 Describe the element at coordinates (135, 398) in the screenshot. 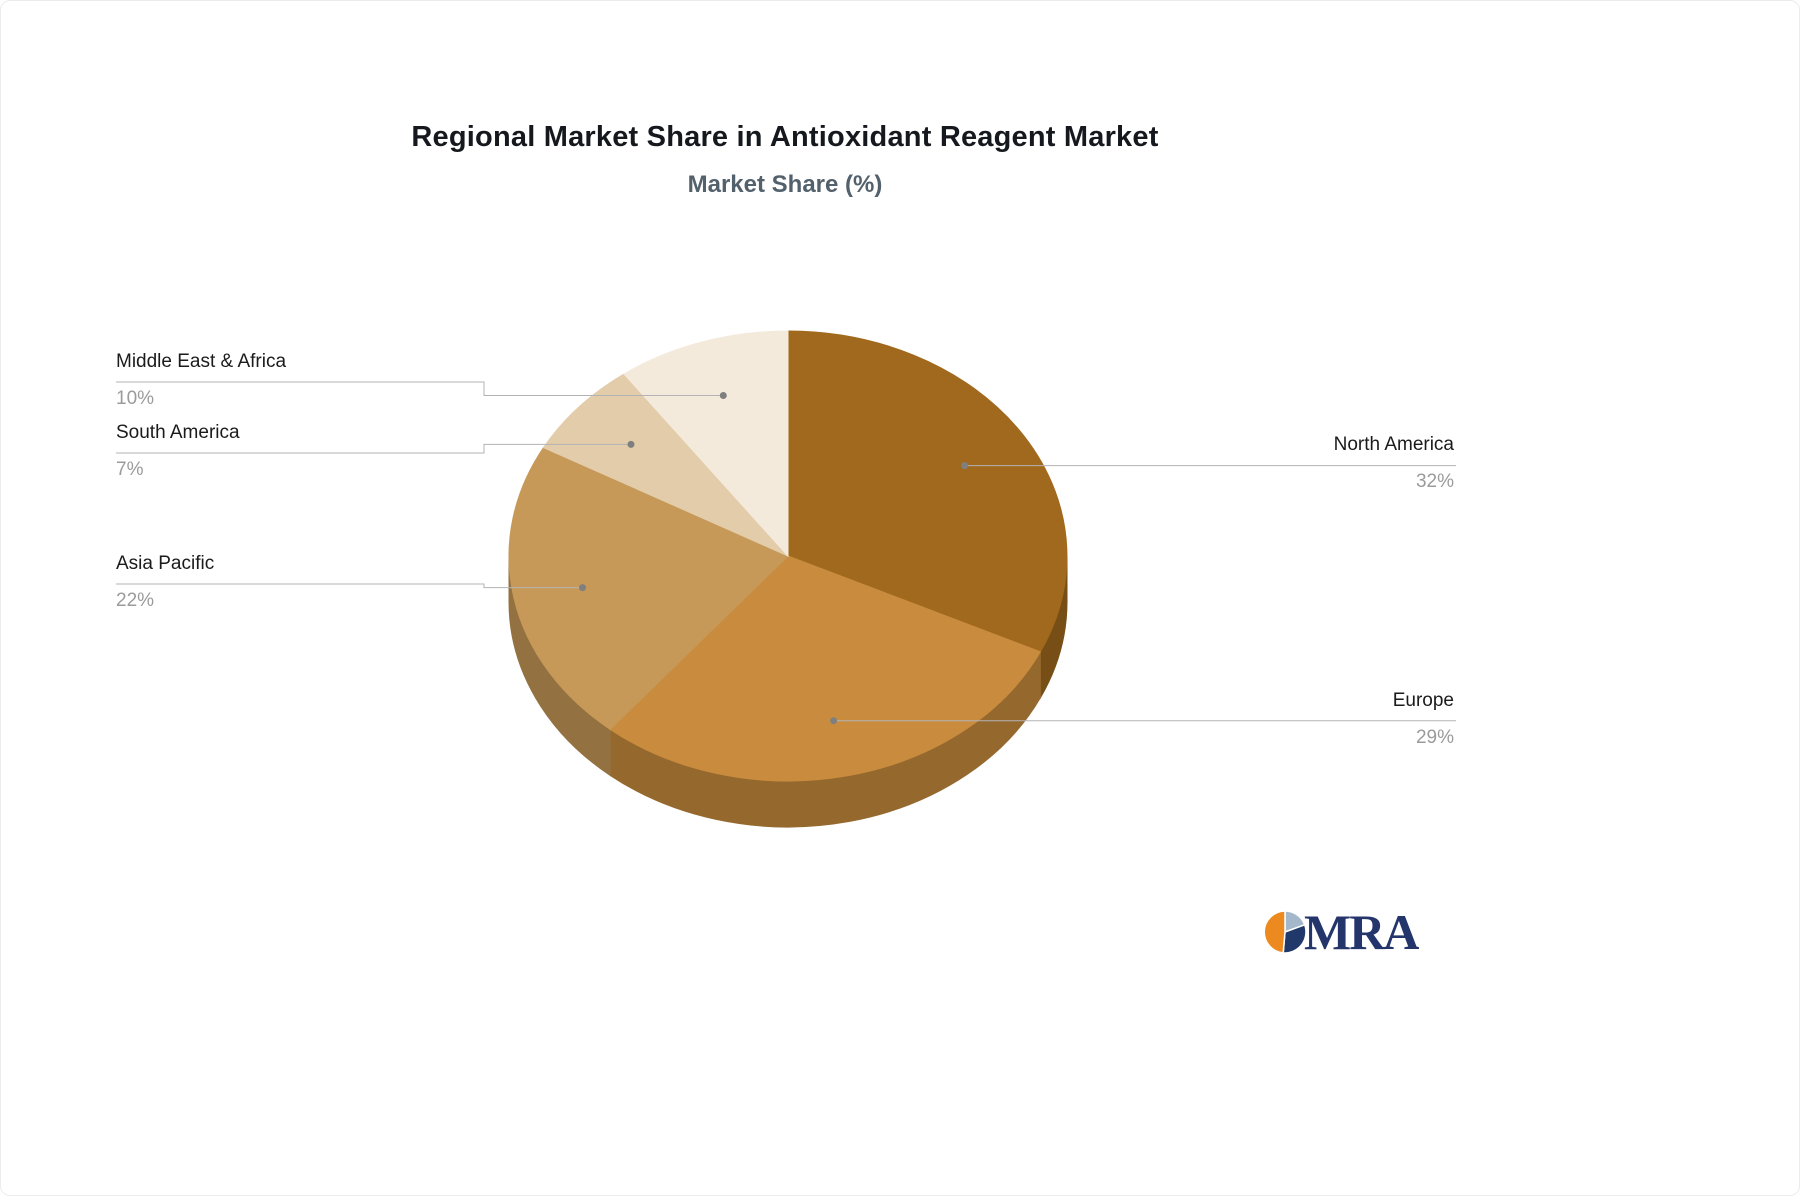

I see `label-middle-east-africa-value: 10%` at that location.